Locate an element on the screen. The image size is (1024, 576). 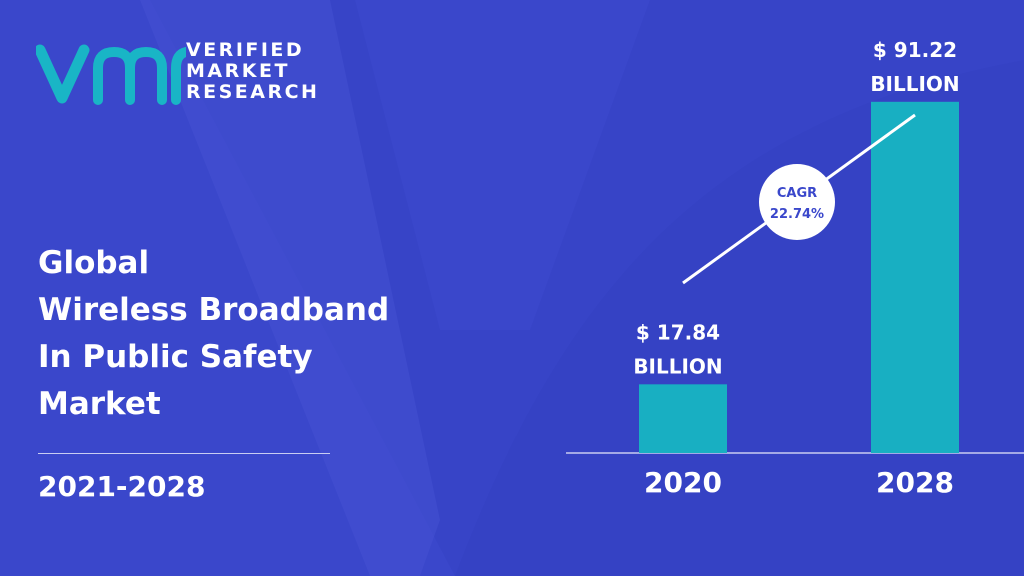
title-divider is located at coordinates (184, 453).